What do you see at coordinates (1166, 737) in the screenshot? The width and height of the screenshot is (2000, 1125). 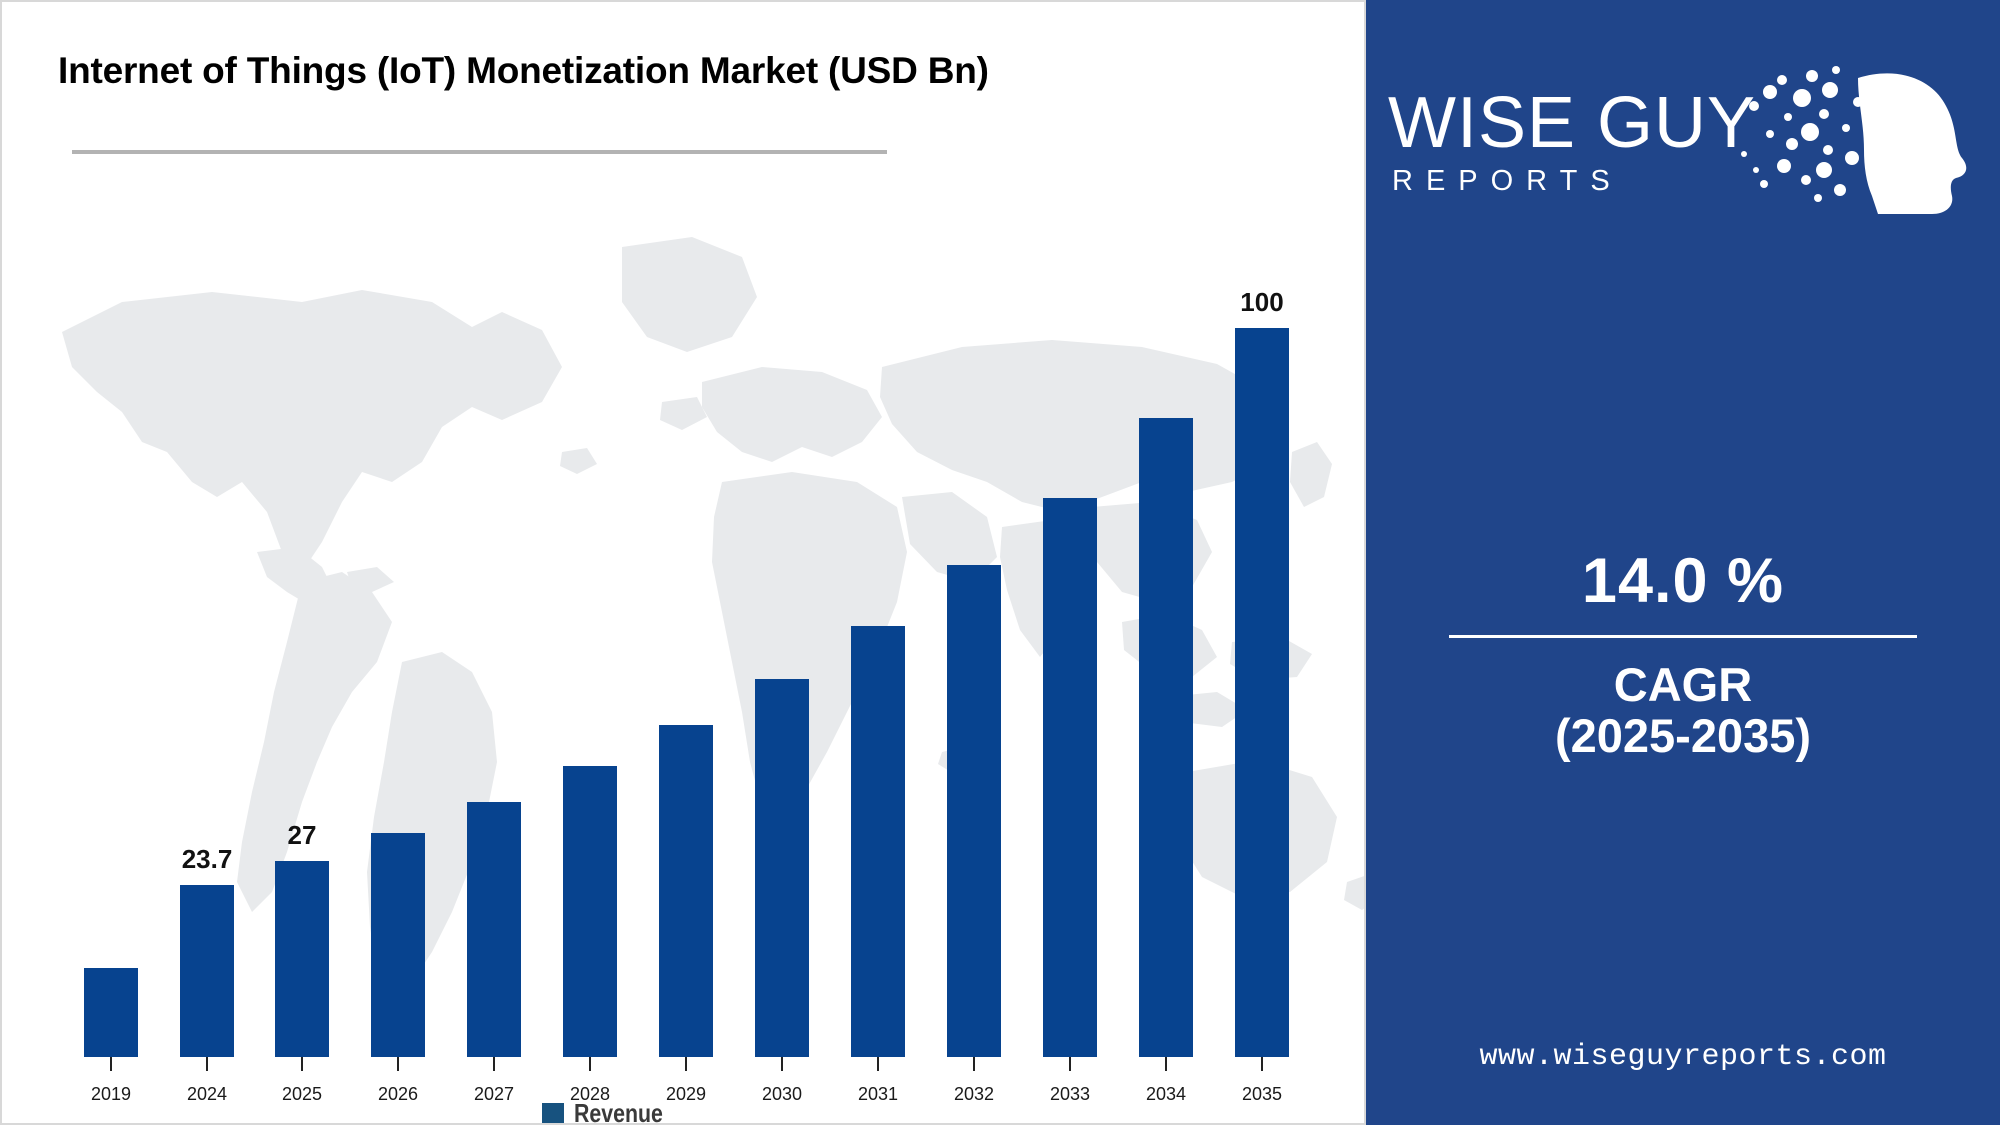 I see `bar-2034` at bounding box center [1166, 737].